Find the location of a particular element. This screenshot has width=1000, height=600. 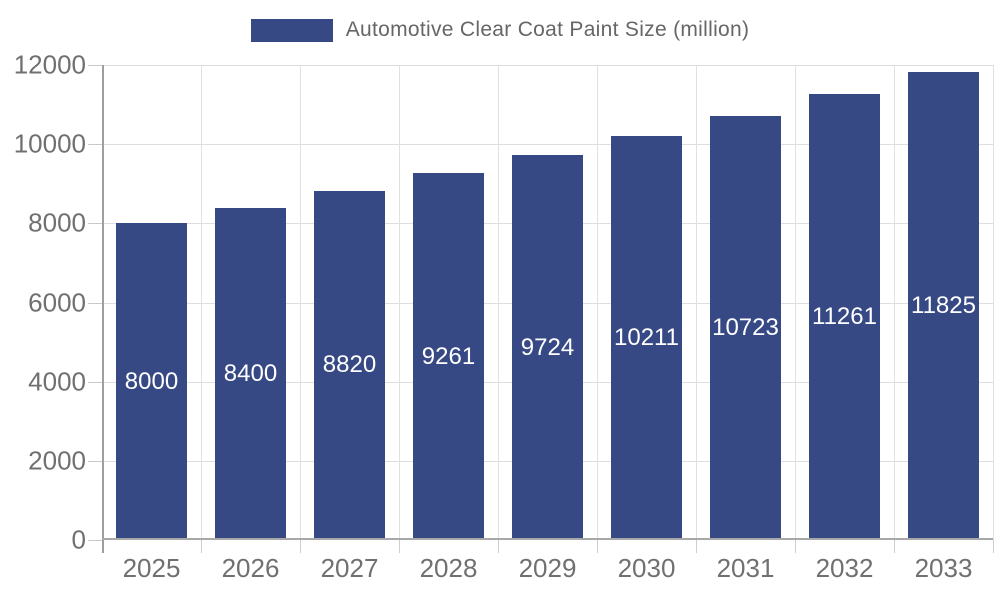

bar-value-label: 9724 is located at coordinates (547, 347).